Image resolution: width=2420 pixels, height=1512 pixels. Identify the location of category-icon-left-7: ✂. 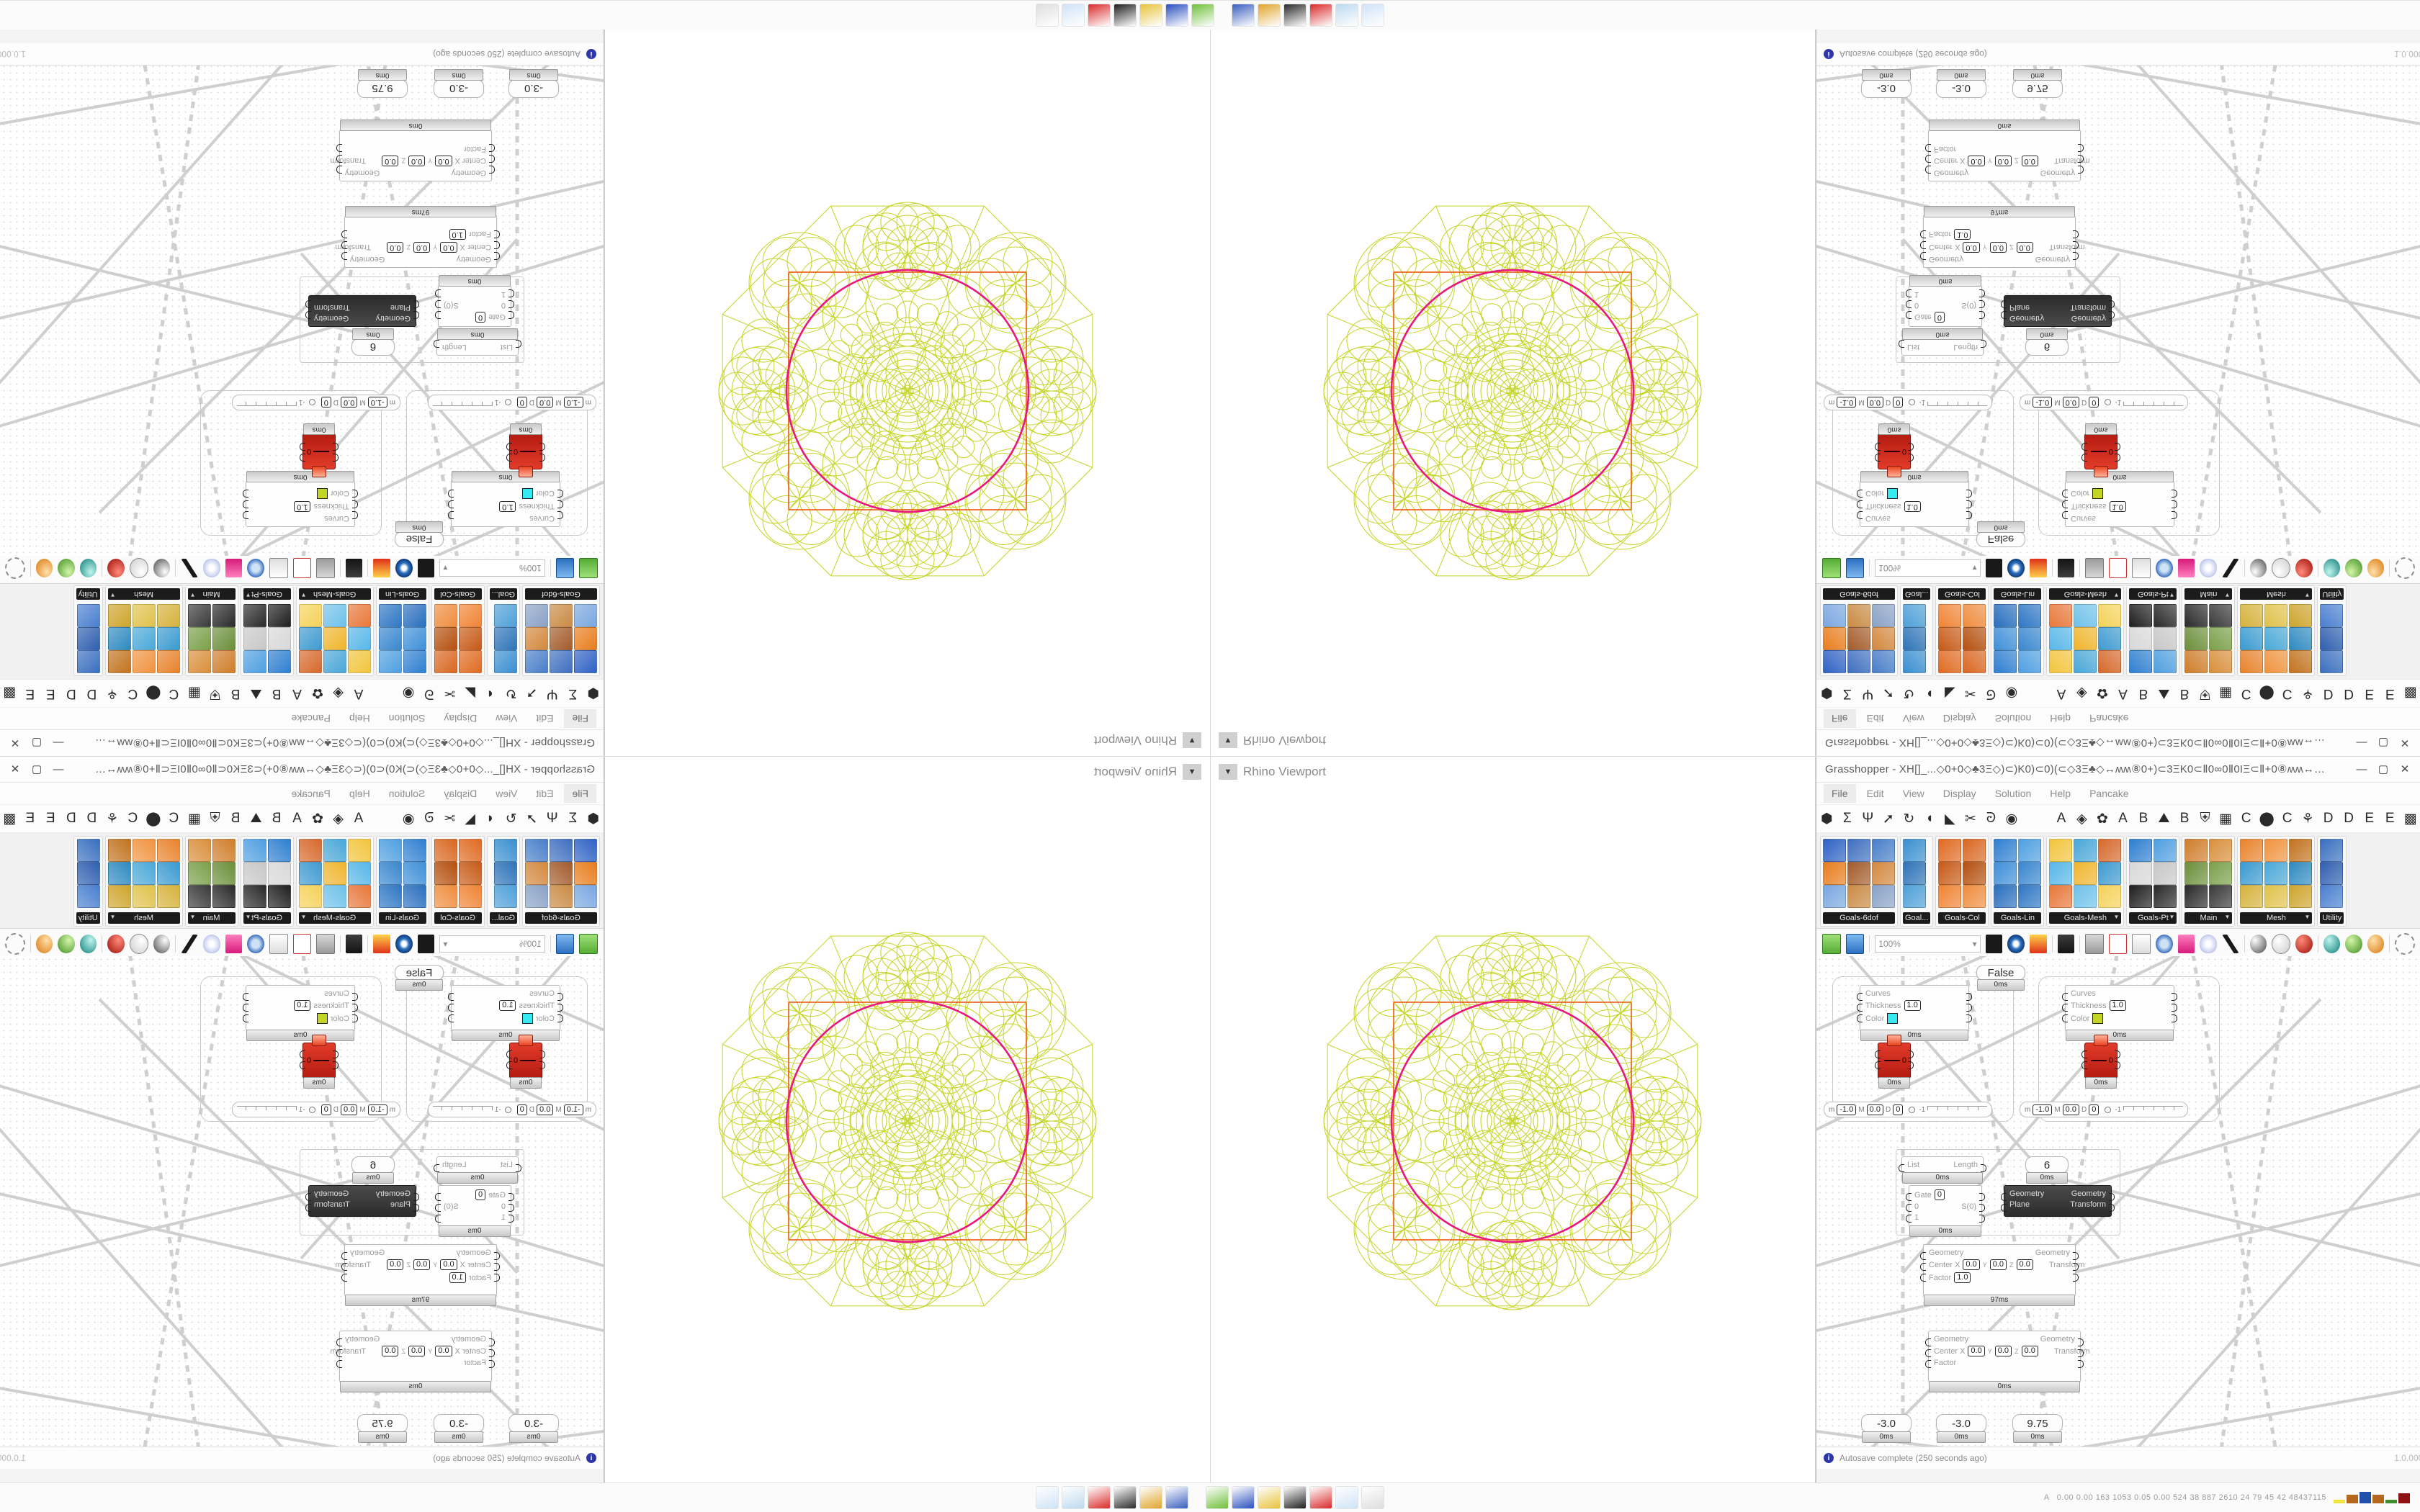
(1970, 819).